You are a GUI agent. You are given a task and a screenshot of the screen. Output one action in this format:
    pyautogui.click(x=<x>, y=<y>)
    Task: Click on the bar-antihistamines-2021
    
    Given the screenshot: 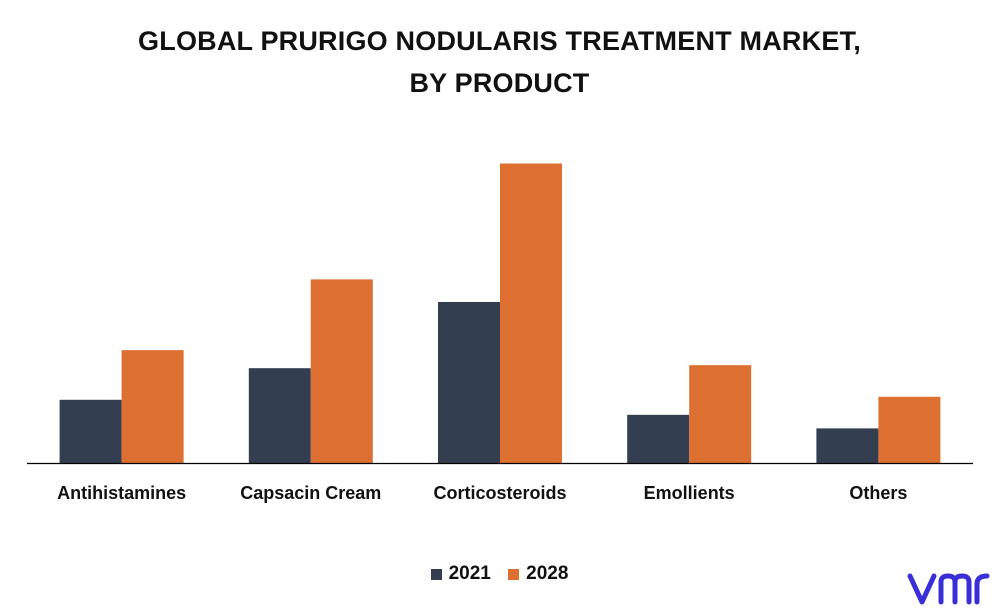 What is the action you would take?
    pyautogui.click(x=90, y=431)
    